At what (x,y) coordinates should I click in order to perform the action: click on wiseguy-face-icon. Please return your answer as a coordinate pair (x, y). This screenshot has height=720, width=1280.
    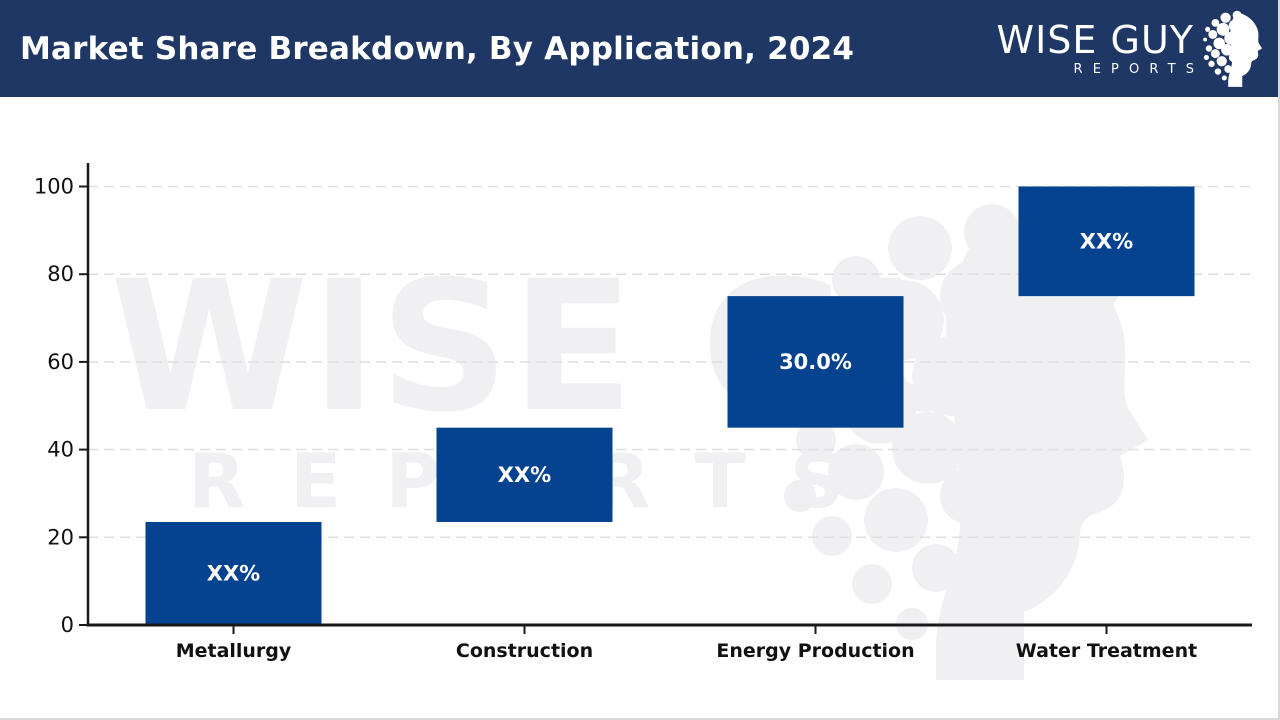
    Looking at the image, I should click on (1233, 48).